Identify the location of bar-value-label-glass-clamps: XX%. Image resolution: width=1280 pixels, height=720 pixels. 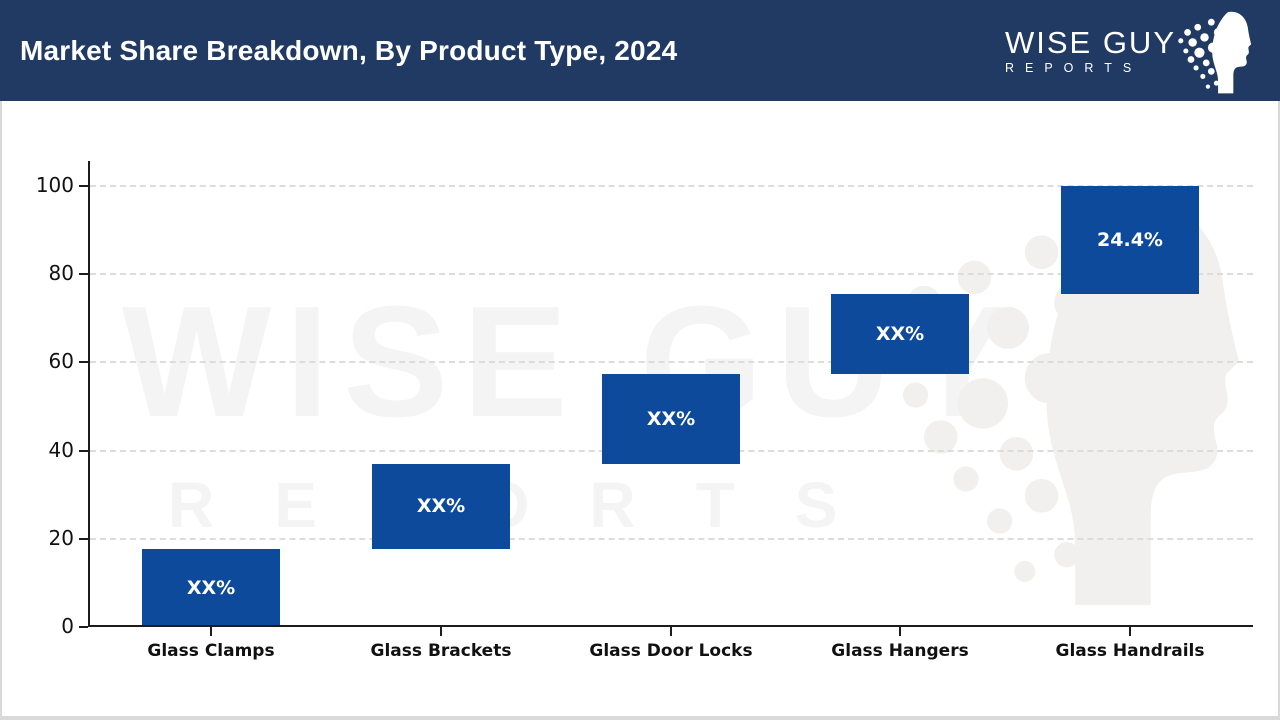
(211, 587).